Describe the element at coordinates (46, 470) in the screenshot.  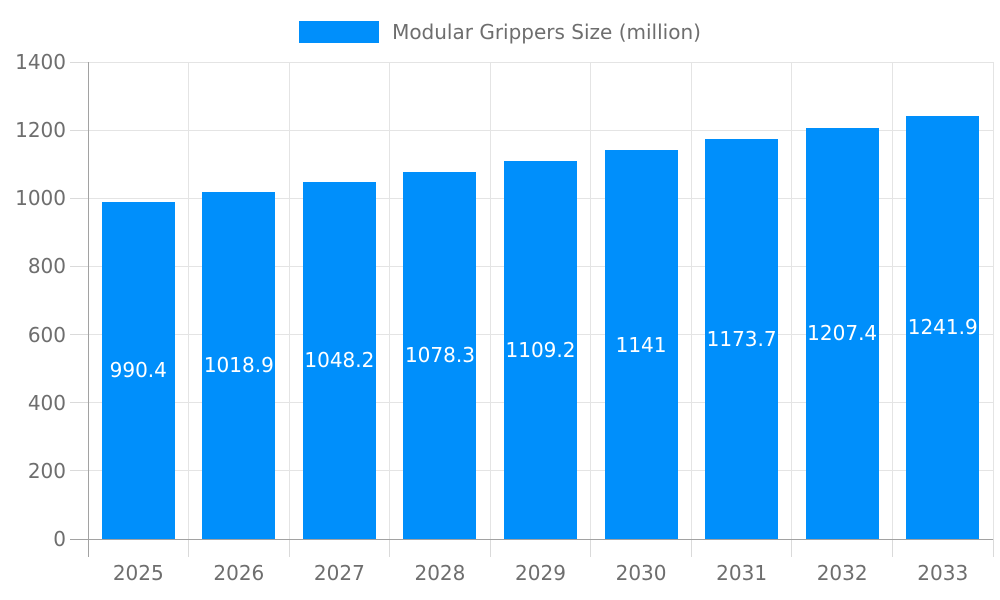
I see `y-axis-label: 200` at that location.